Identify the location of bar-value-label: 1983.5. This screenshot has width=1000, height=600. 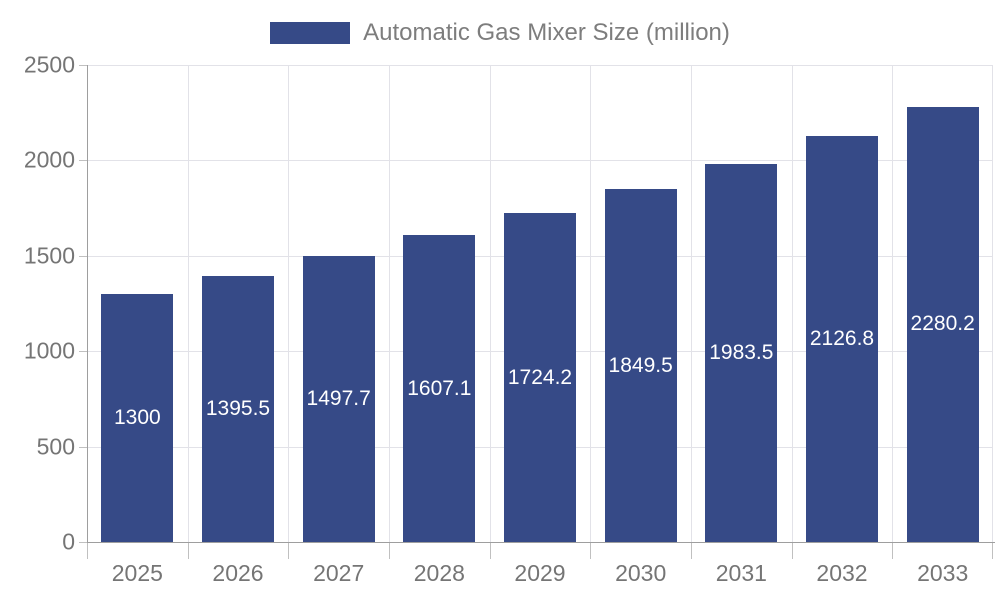
(741, 352).